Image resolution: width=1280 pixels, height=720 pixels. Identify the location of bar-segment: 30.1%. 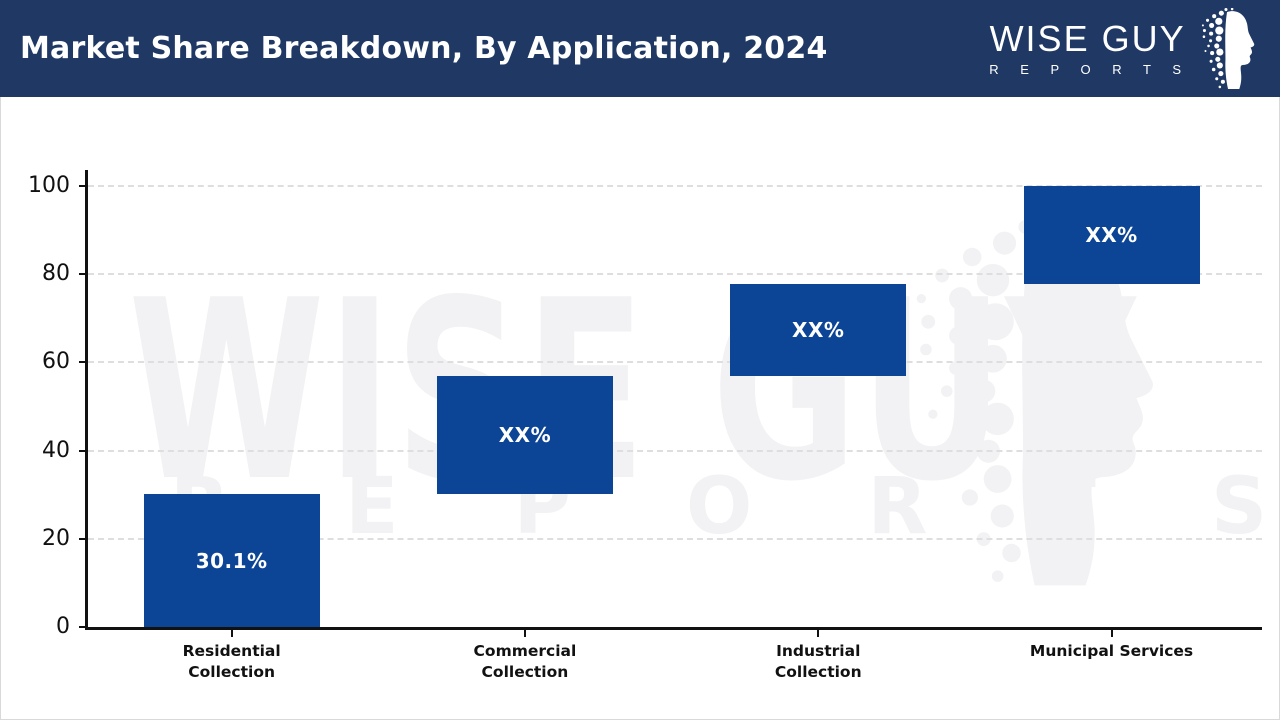
(231, 560).